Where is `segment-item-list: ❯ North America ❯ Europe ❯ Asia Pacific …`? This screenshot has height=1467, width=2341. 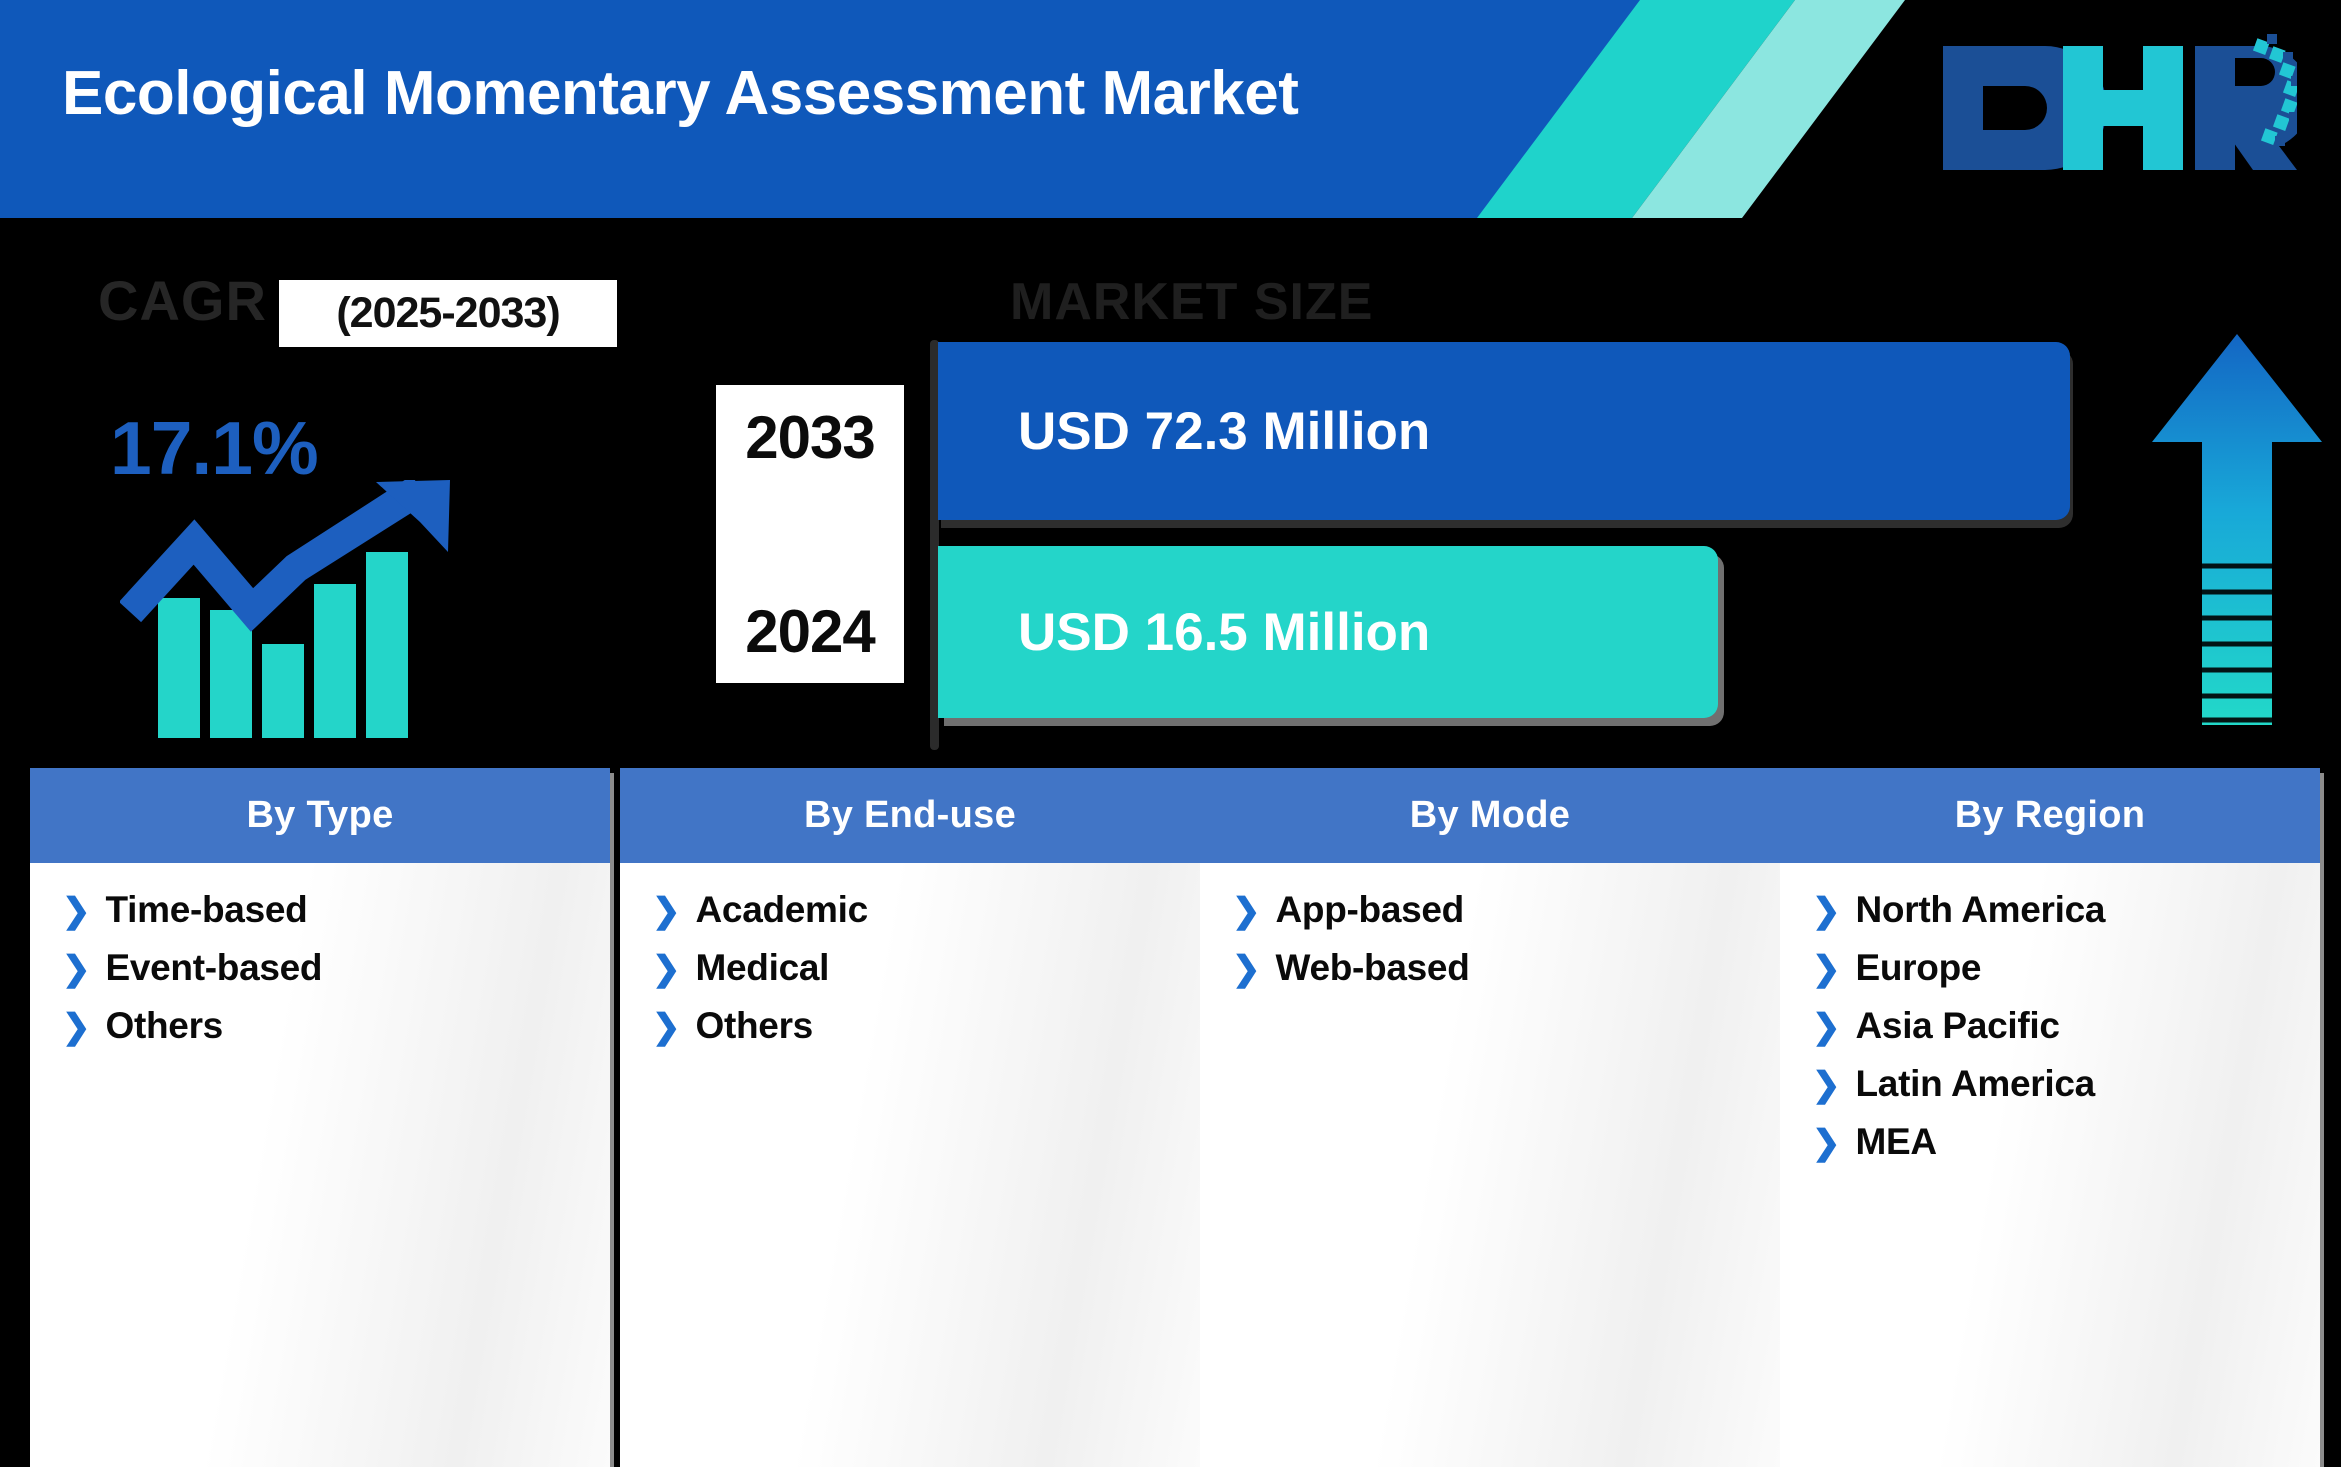
segment-item-list: ❯ North America ❯ Europe ❯ Asia Pacific … is located at coordinates (2050, 1011).